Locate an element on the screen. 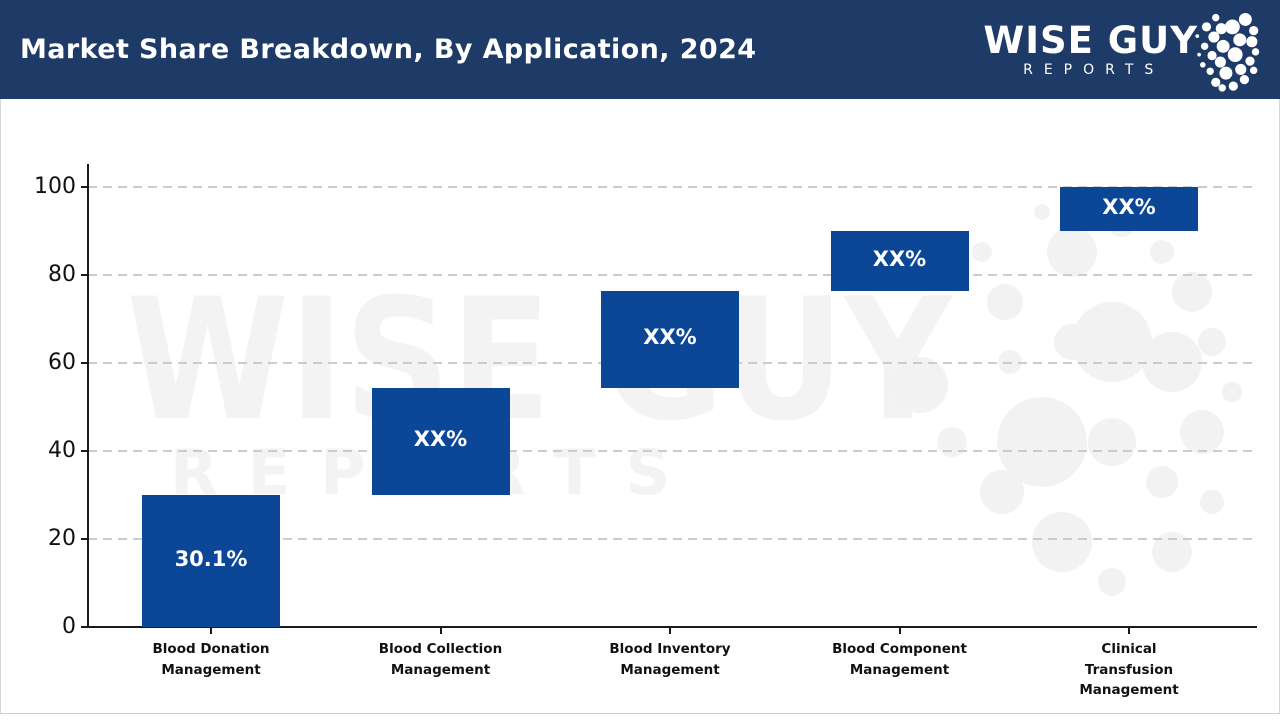  brand-logo: WISE GUY REPORTS is located at coordinates (1122, 50).